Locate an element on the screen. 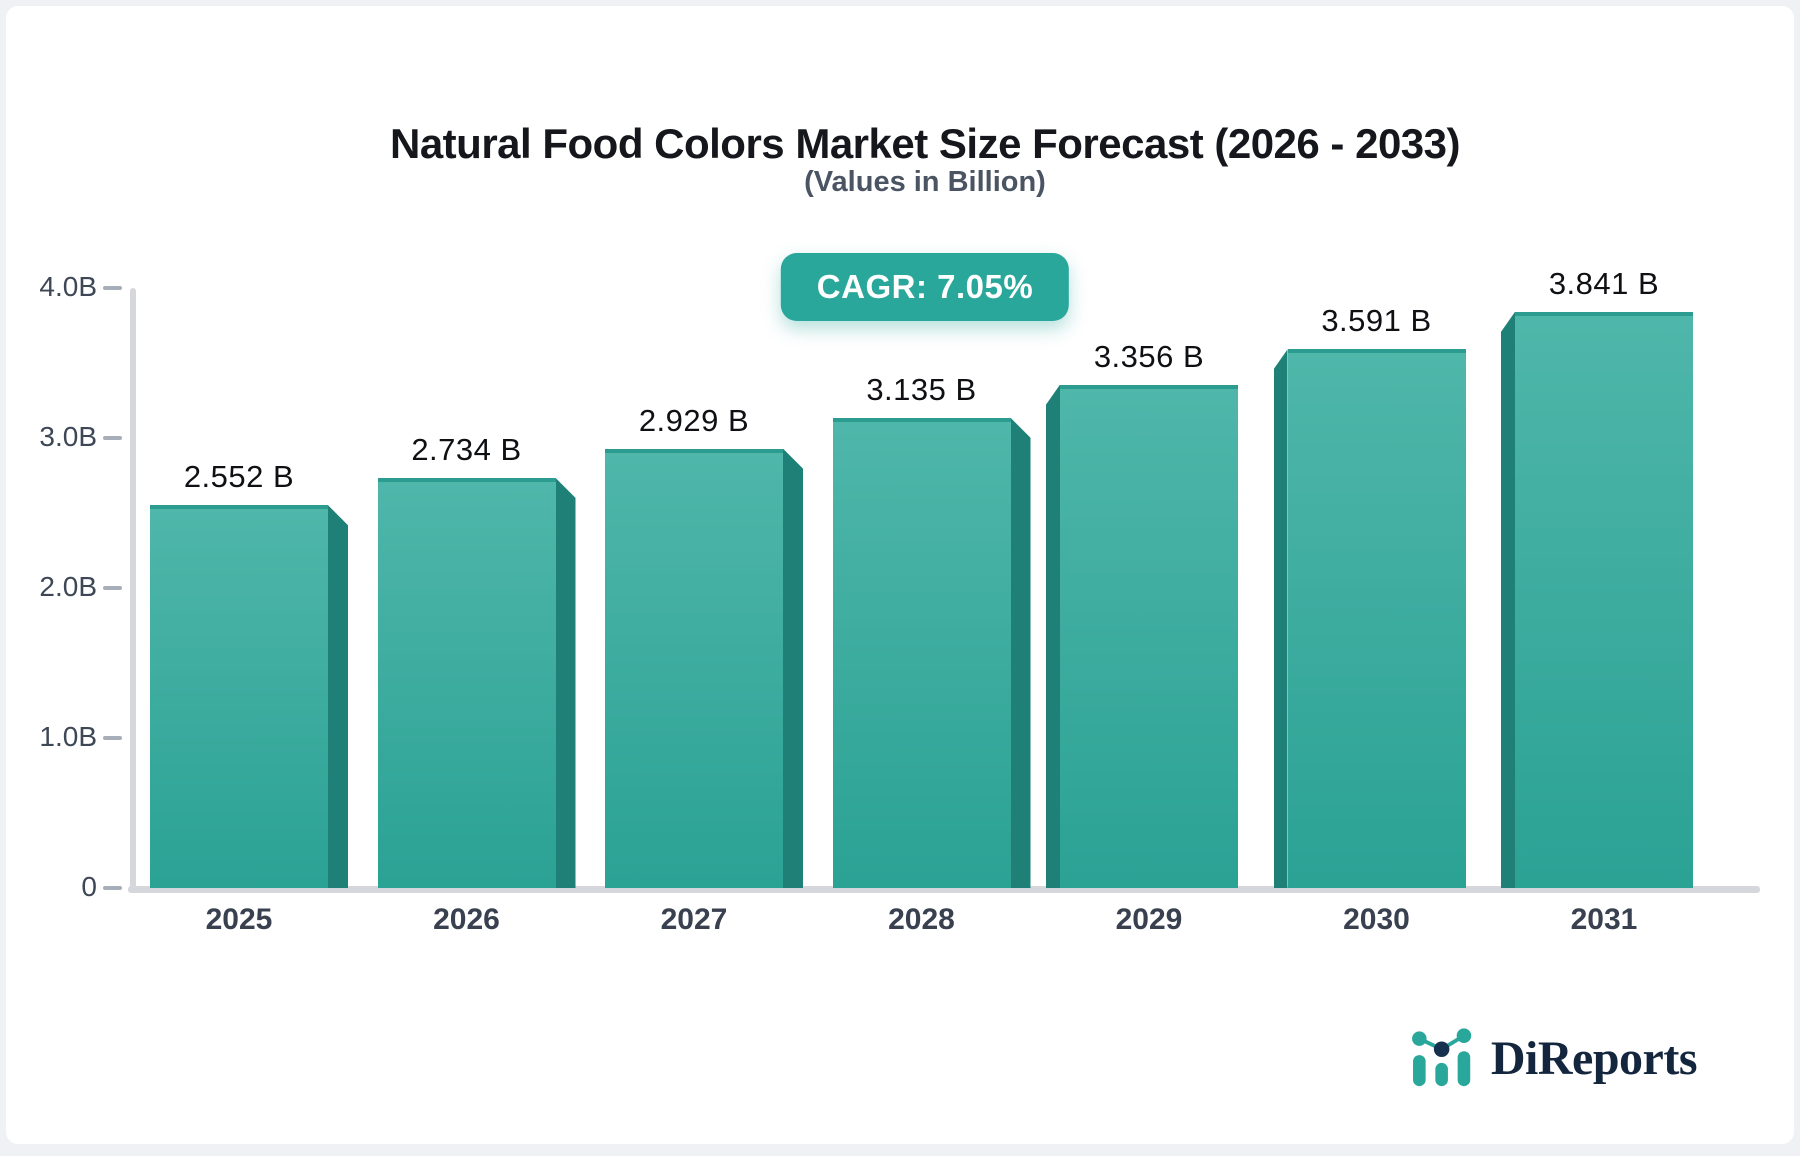 This screenshot has height=1156, width=1800. bar-2028 is located at coordinates (931, 652).